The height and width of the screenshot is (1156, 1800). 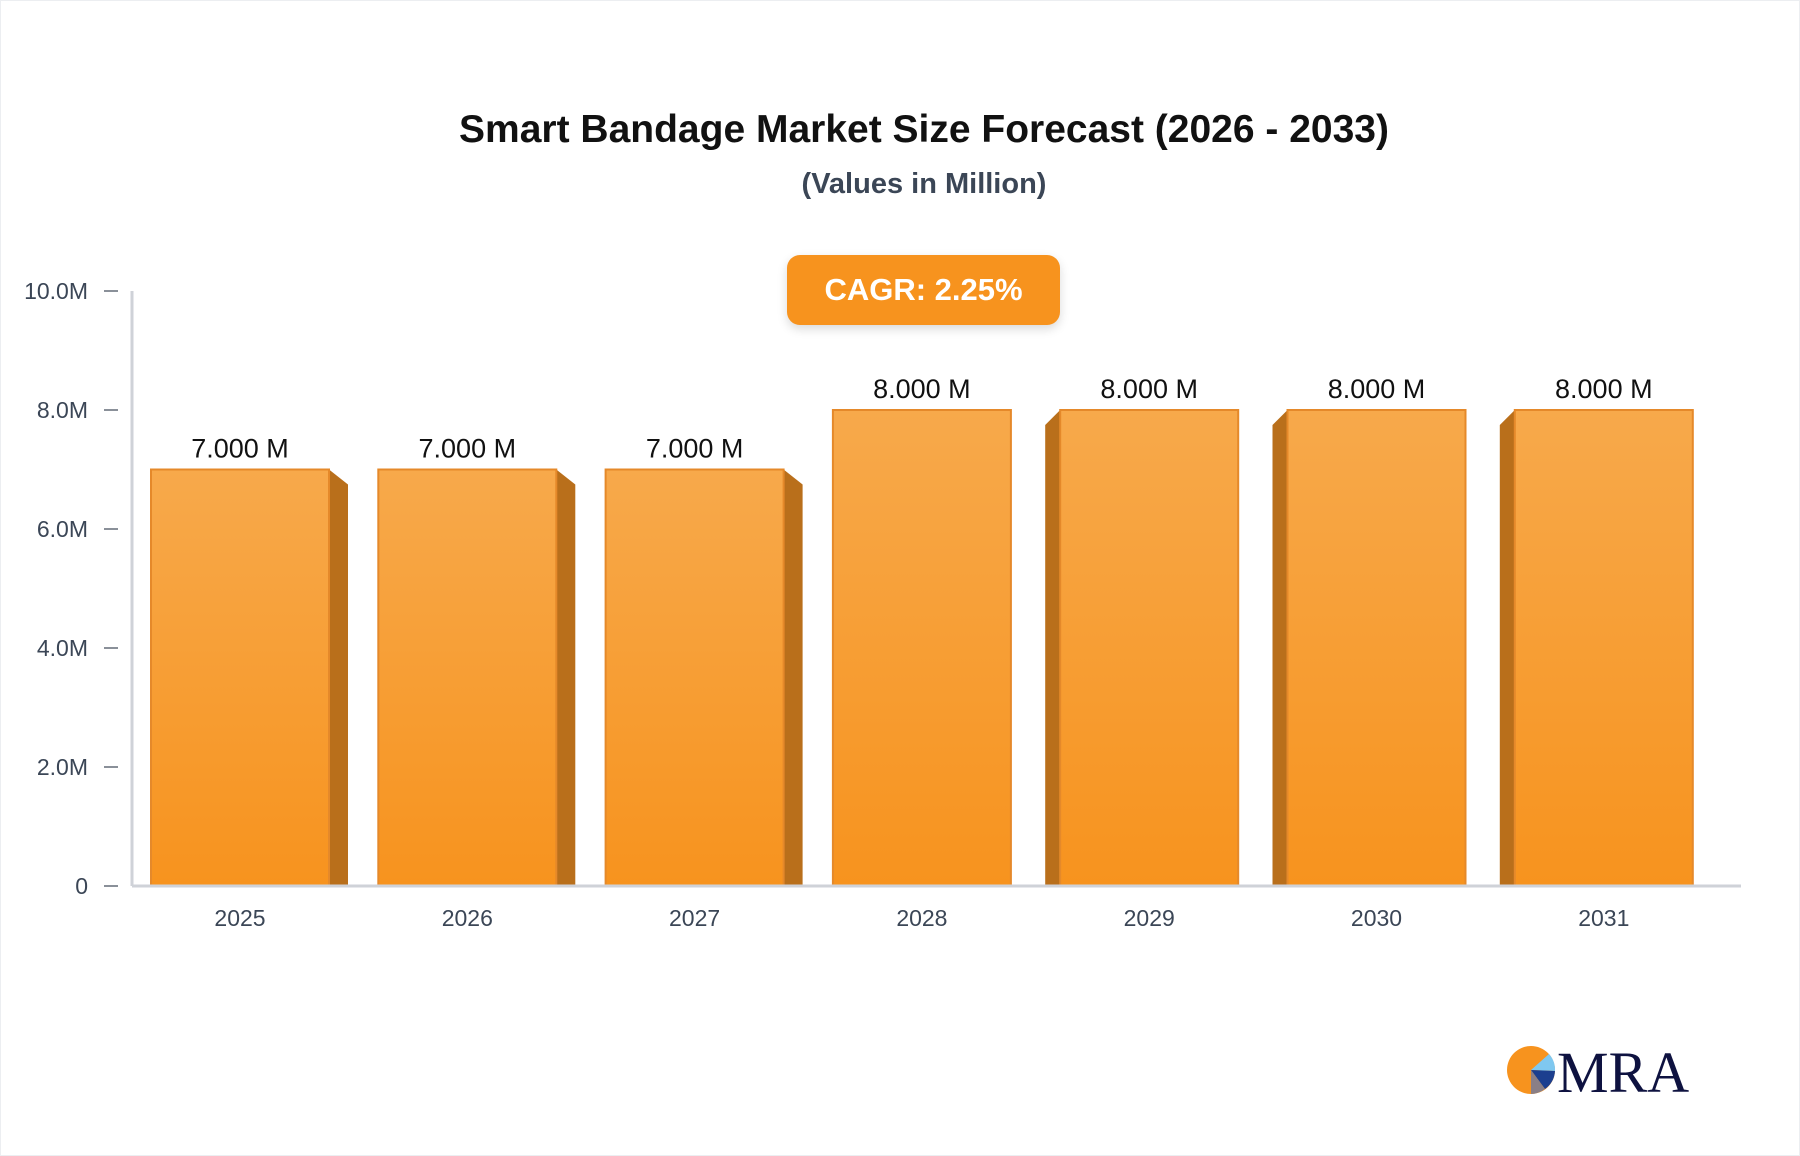 I want to click on y-tick-label: 0, so click(x=81, y=886).